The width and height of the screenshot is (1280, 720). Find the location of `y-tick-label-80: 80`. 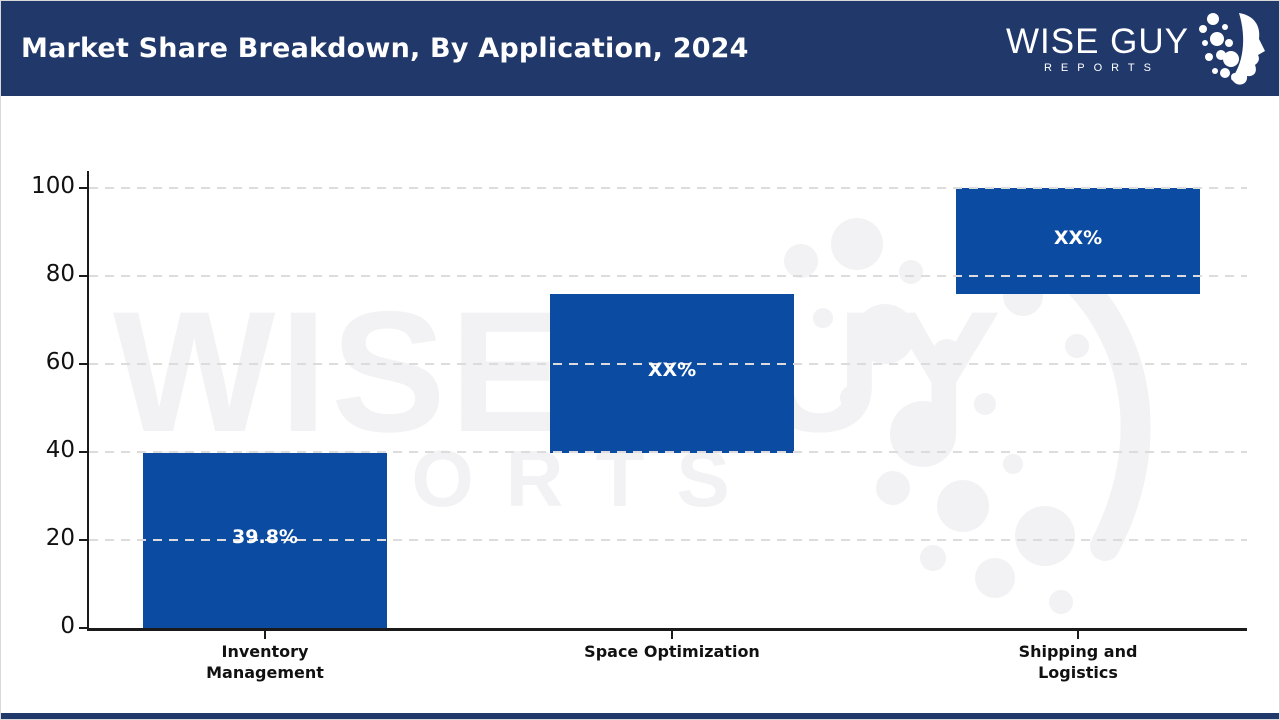

y-tick-label-80: 80 is located at coordinates (60, 274).